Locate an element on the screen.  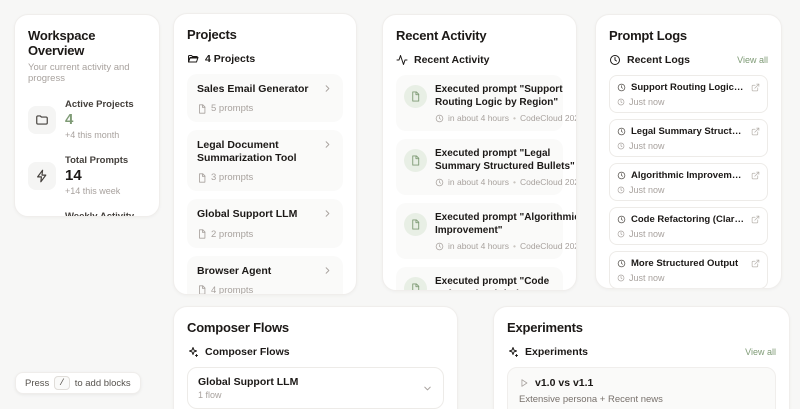
stat-label: Active Projects is located at coordinates (99, 104).